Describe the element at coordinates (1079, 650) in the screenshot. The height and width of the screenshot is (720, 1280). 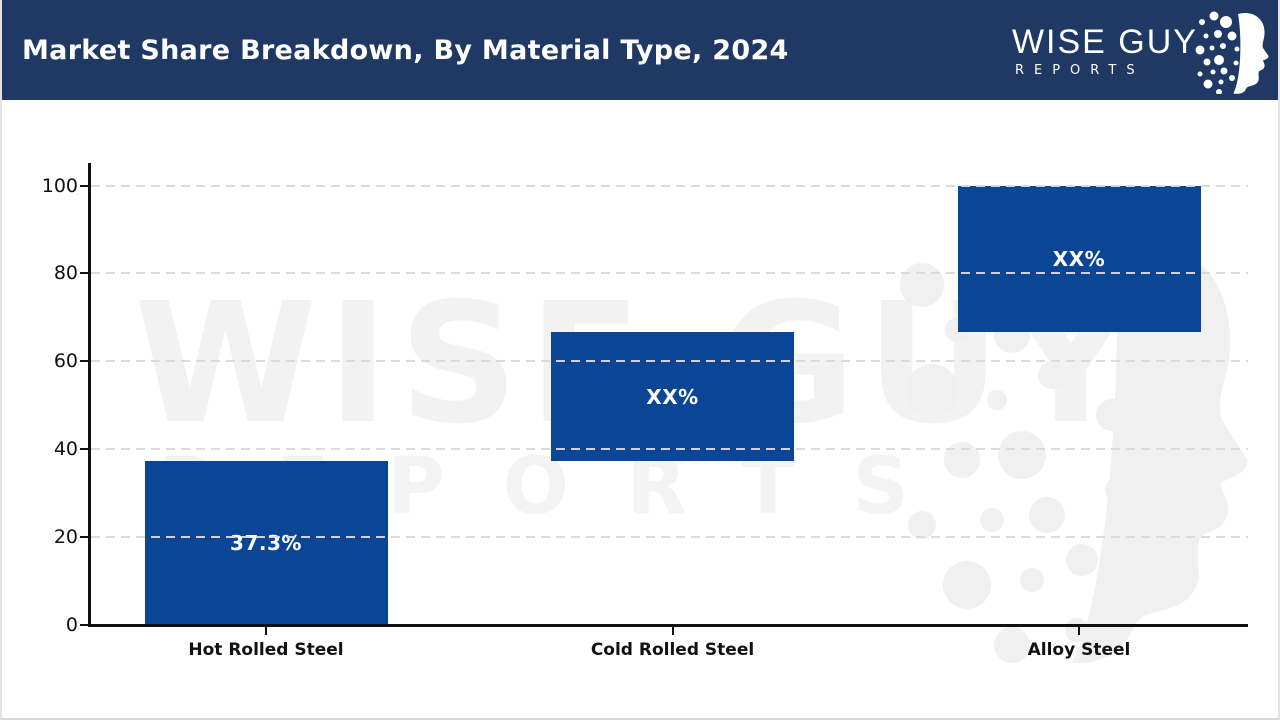
I see `x-axis-category-label: Alloy Steel` at that location.